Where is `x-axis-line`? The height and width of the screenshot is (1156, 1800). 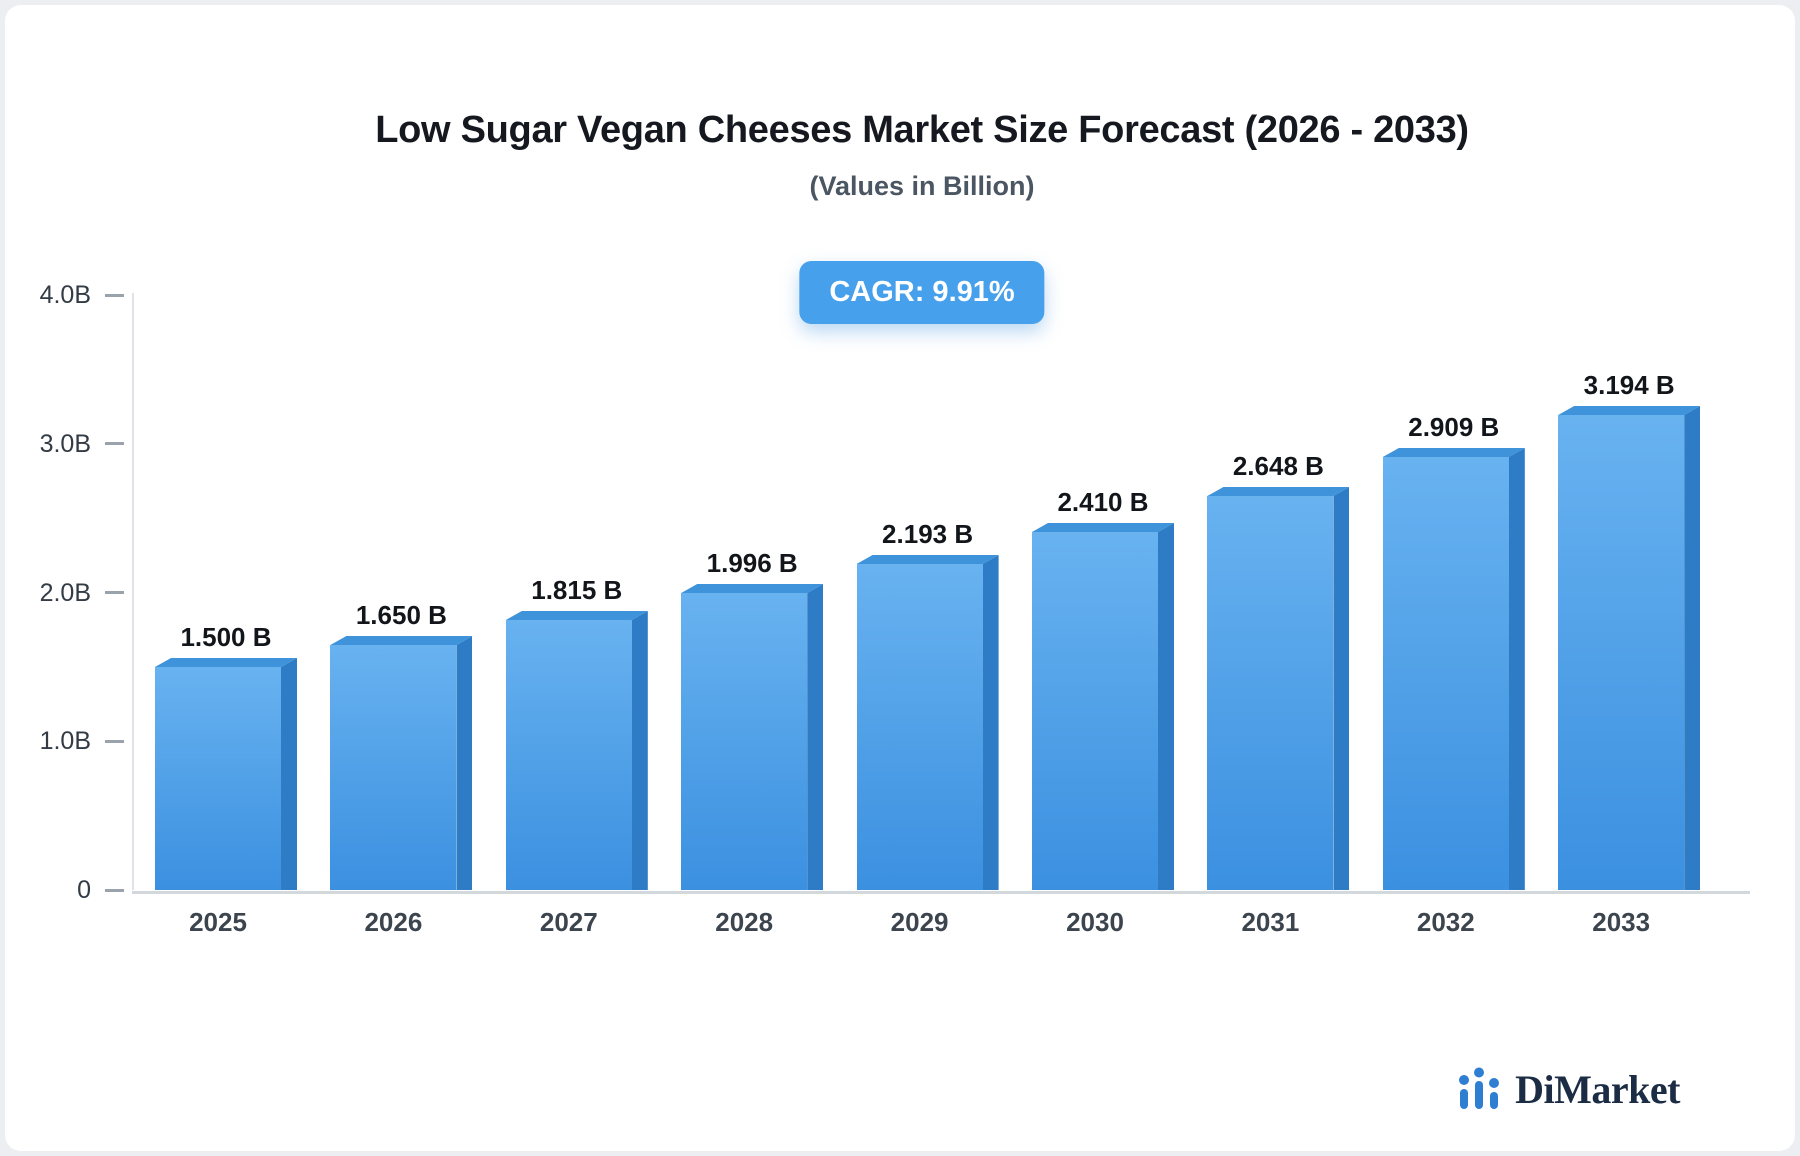 x-axis-line is located at coordinates (941, 892).